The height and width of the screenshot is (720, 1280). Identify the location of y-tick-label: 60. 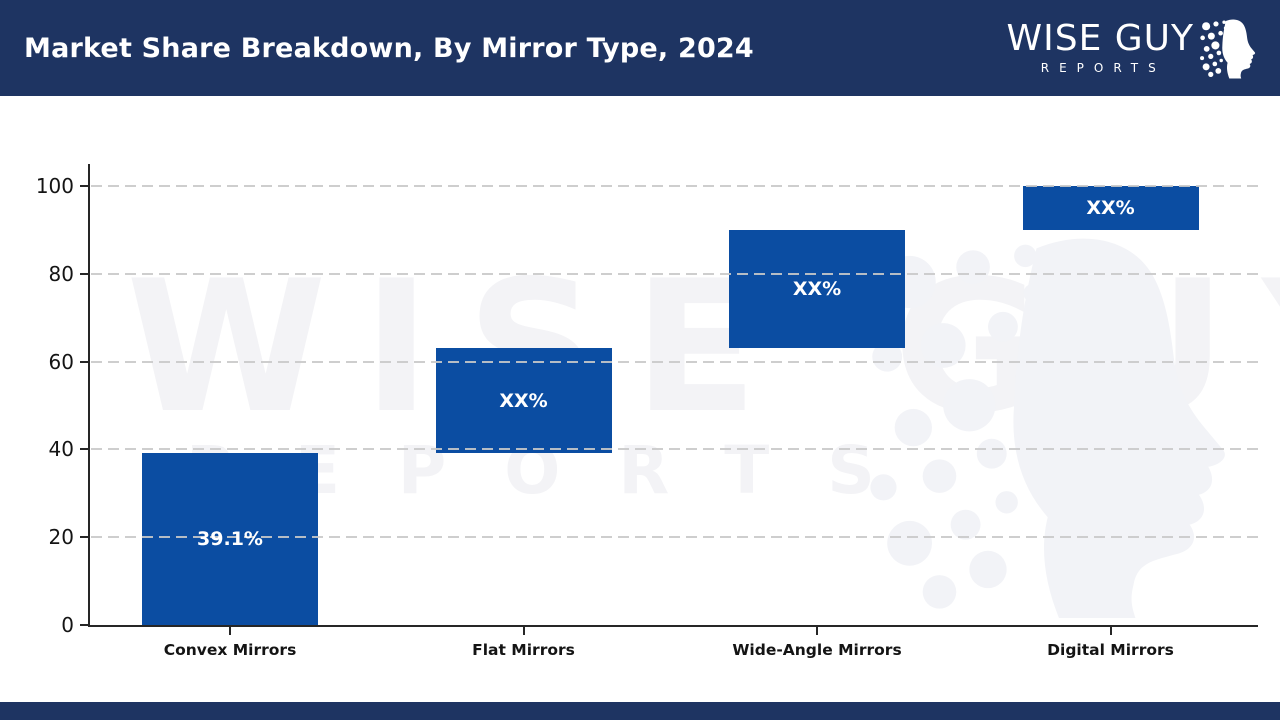
(61, 361).